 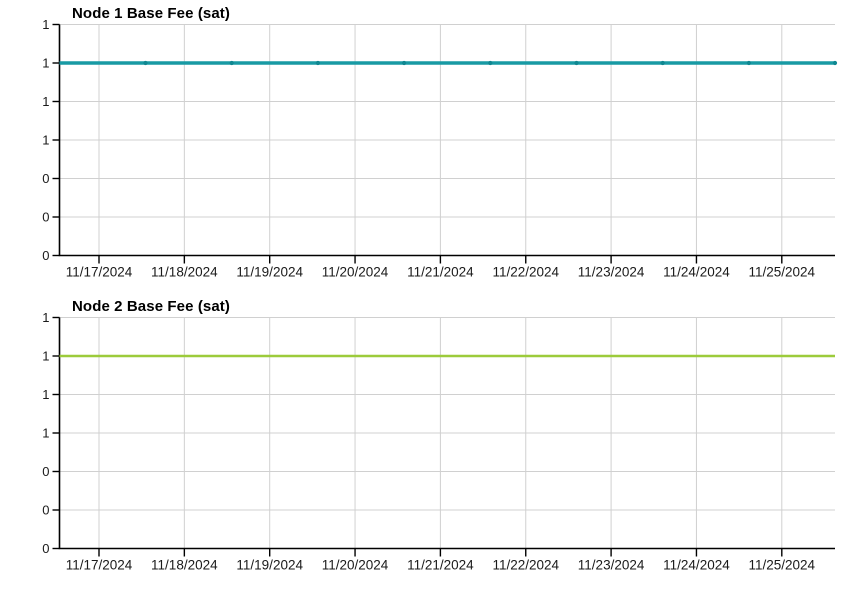 What do you see at coordinates (151, 306) in the screenshot?
I see `node2-chart-title: Node 2 Base Fee (sat)` at bounding box center [151, 306].